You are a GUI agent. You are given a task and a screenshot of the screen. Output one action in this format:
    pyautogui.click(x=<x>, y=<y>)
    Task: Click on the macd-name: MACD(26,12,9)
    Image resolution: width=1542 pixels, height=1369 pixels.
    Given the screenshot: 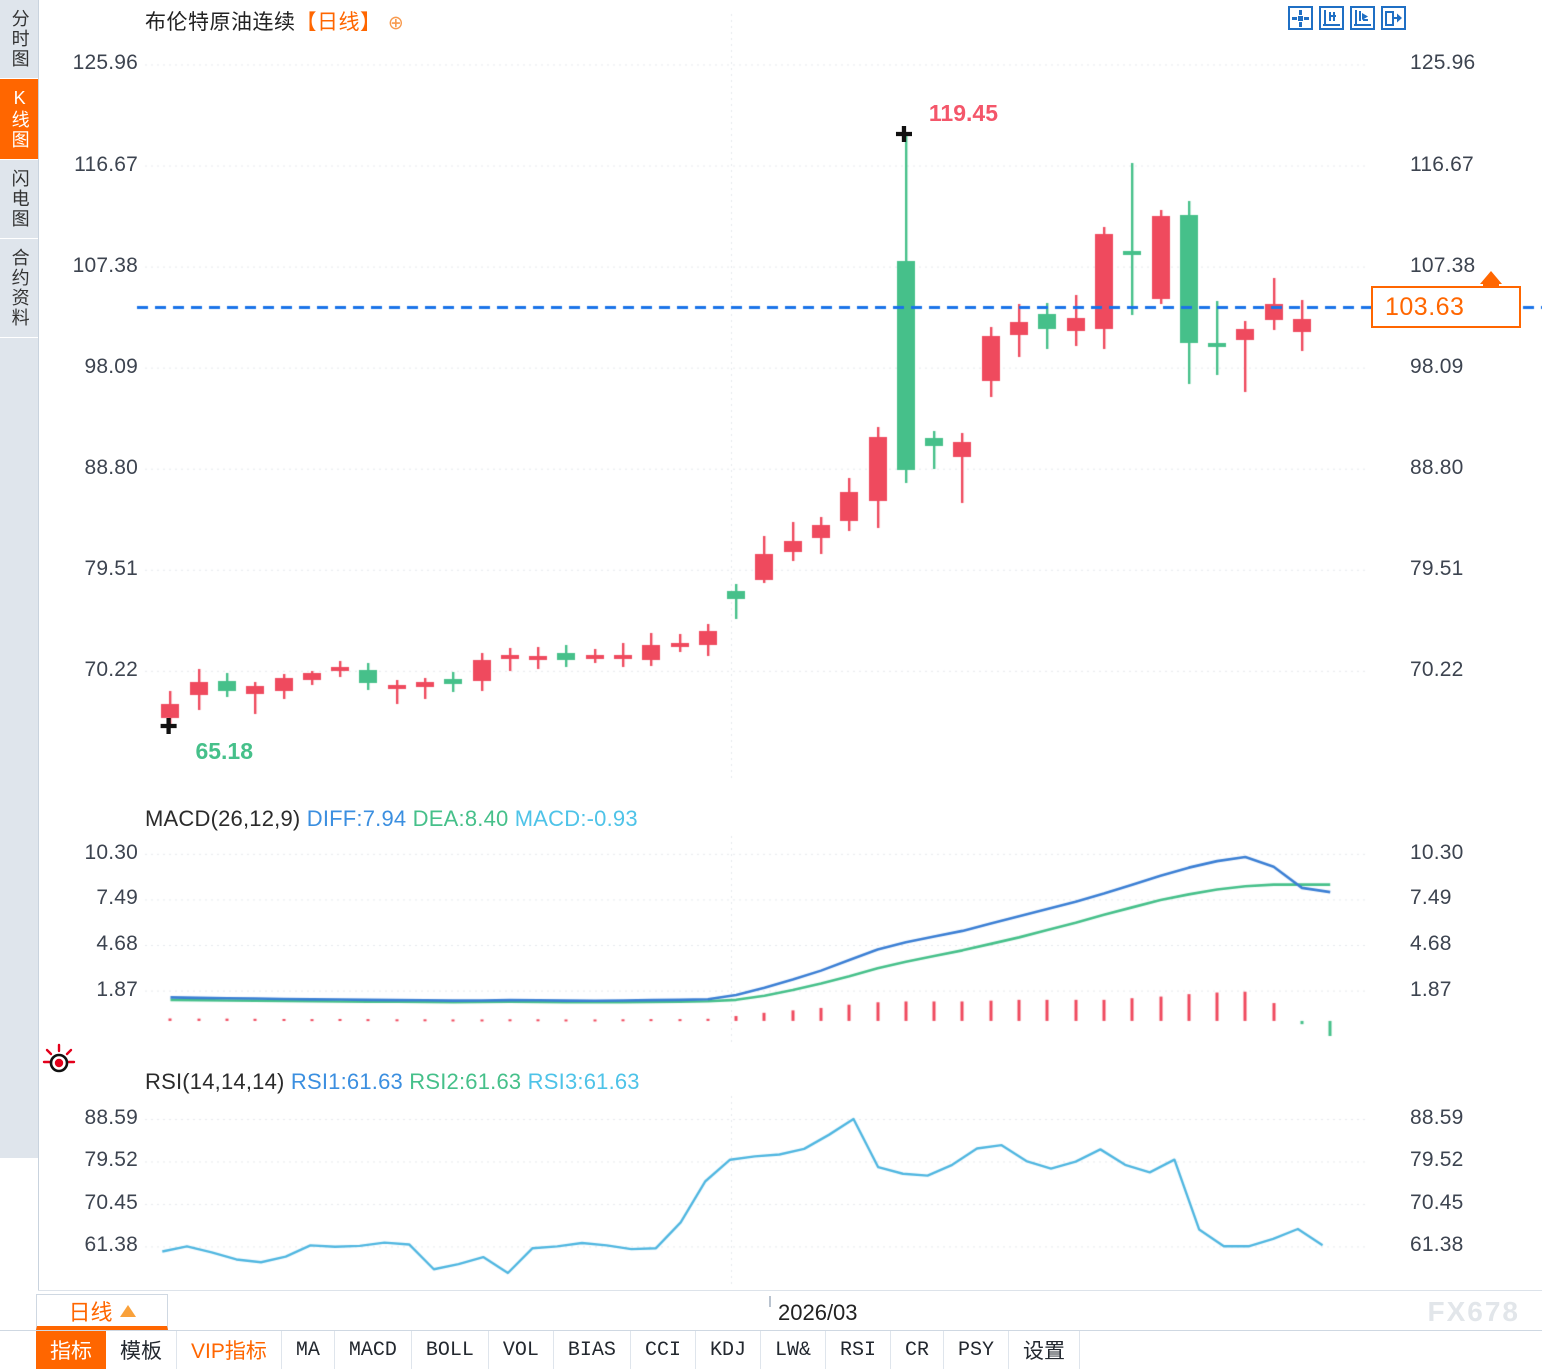 What is the action you would take?
    pyautogui.click(x=223, y=818)
    